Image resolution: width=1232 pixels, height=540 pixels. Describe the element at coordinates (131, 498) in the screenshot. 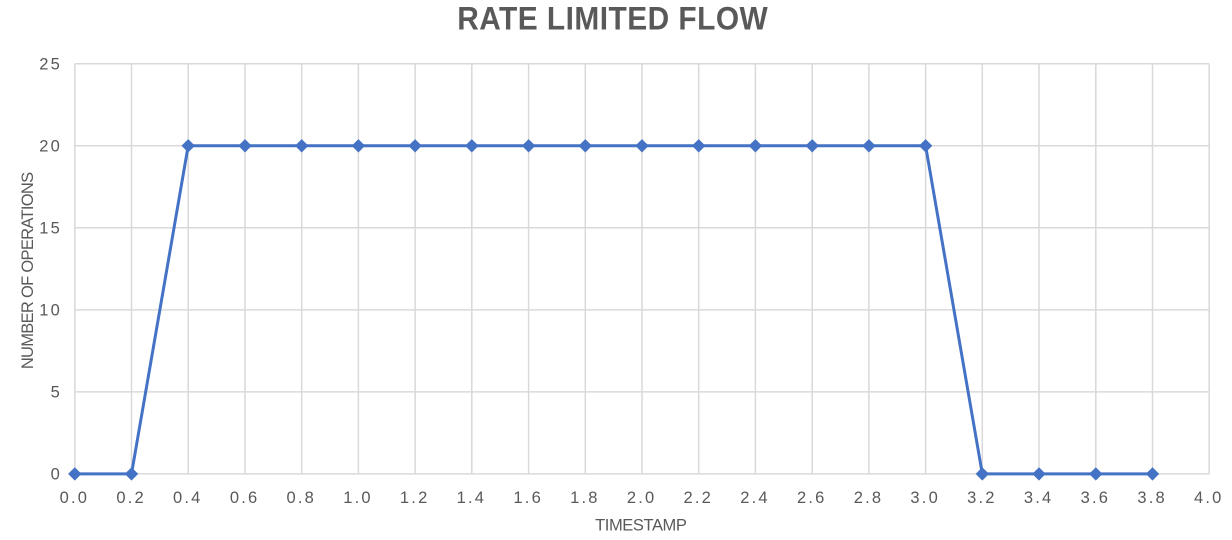

I see `svg-text: 0.2` at that location.